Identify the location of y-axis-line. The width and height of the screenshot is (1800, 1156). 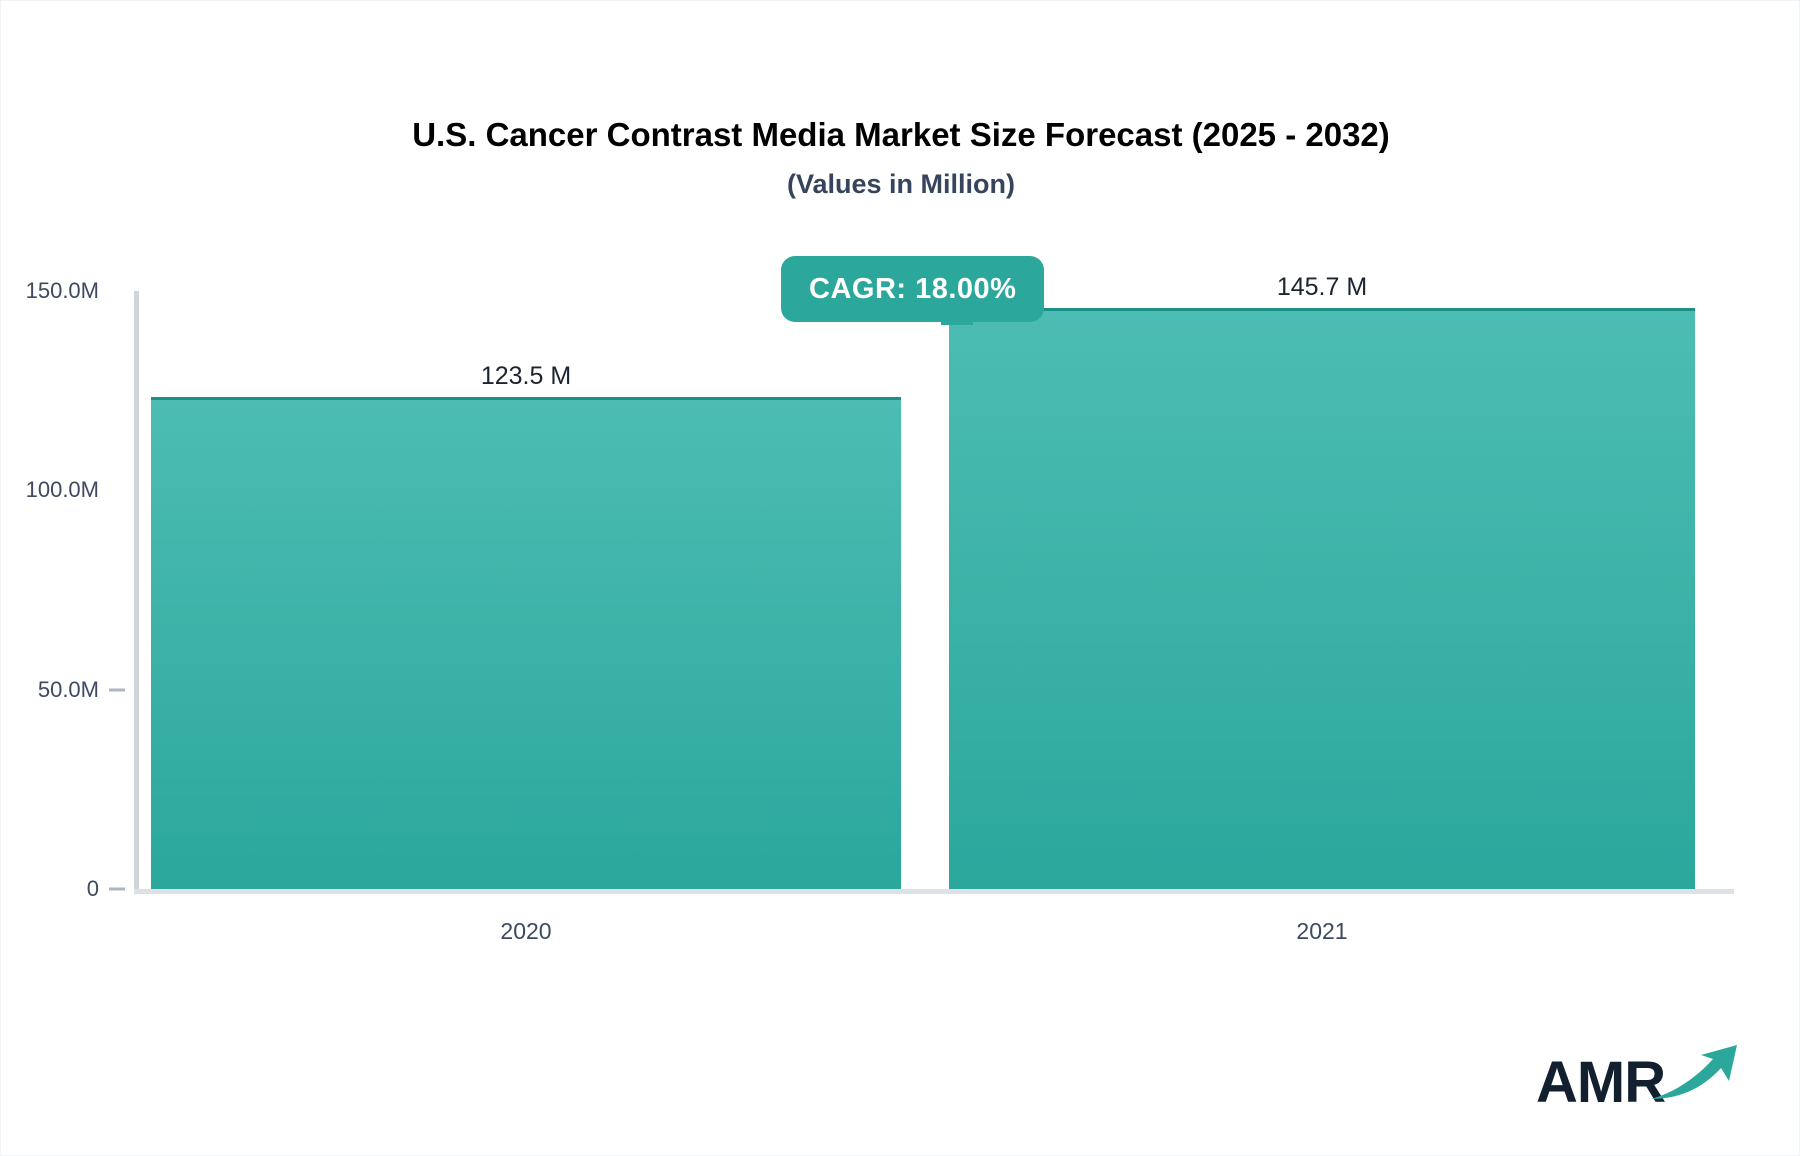
(136, 591).